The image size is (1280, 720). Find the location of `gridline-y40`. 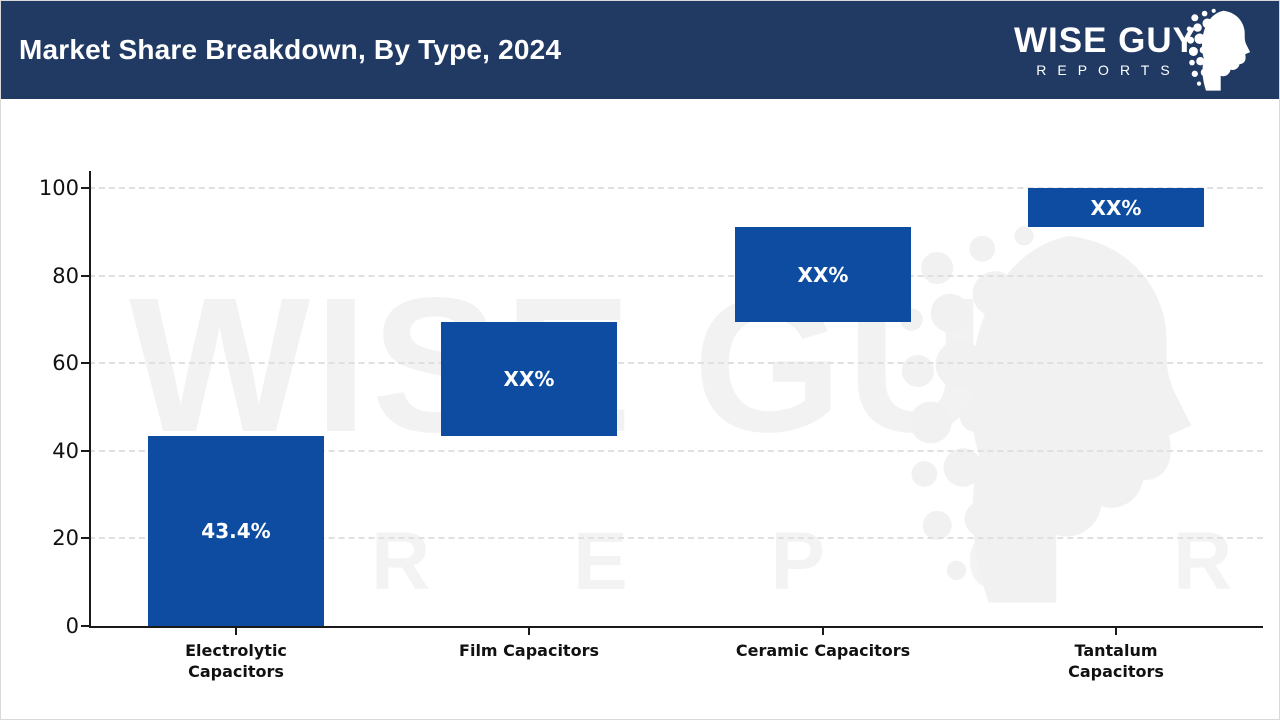

gridline-y40 is located at coordinates (676, 450).